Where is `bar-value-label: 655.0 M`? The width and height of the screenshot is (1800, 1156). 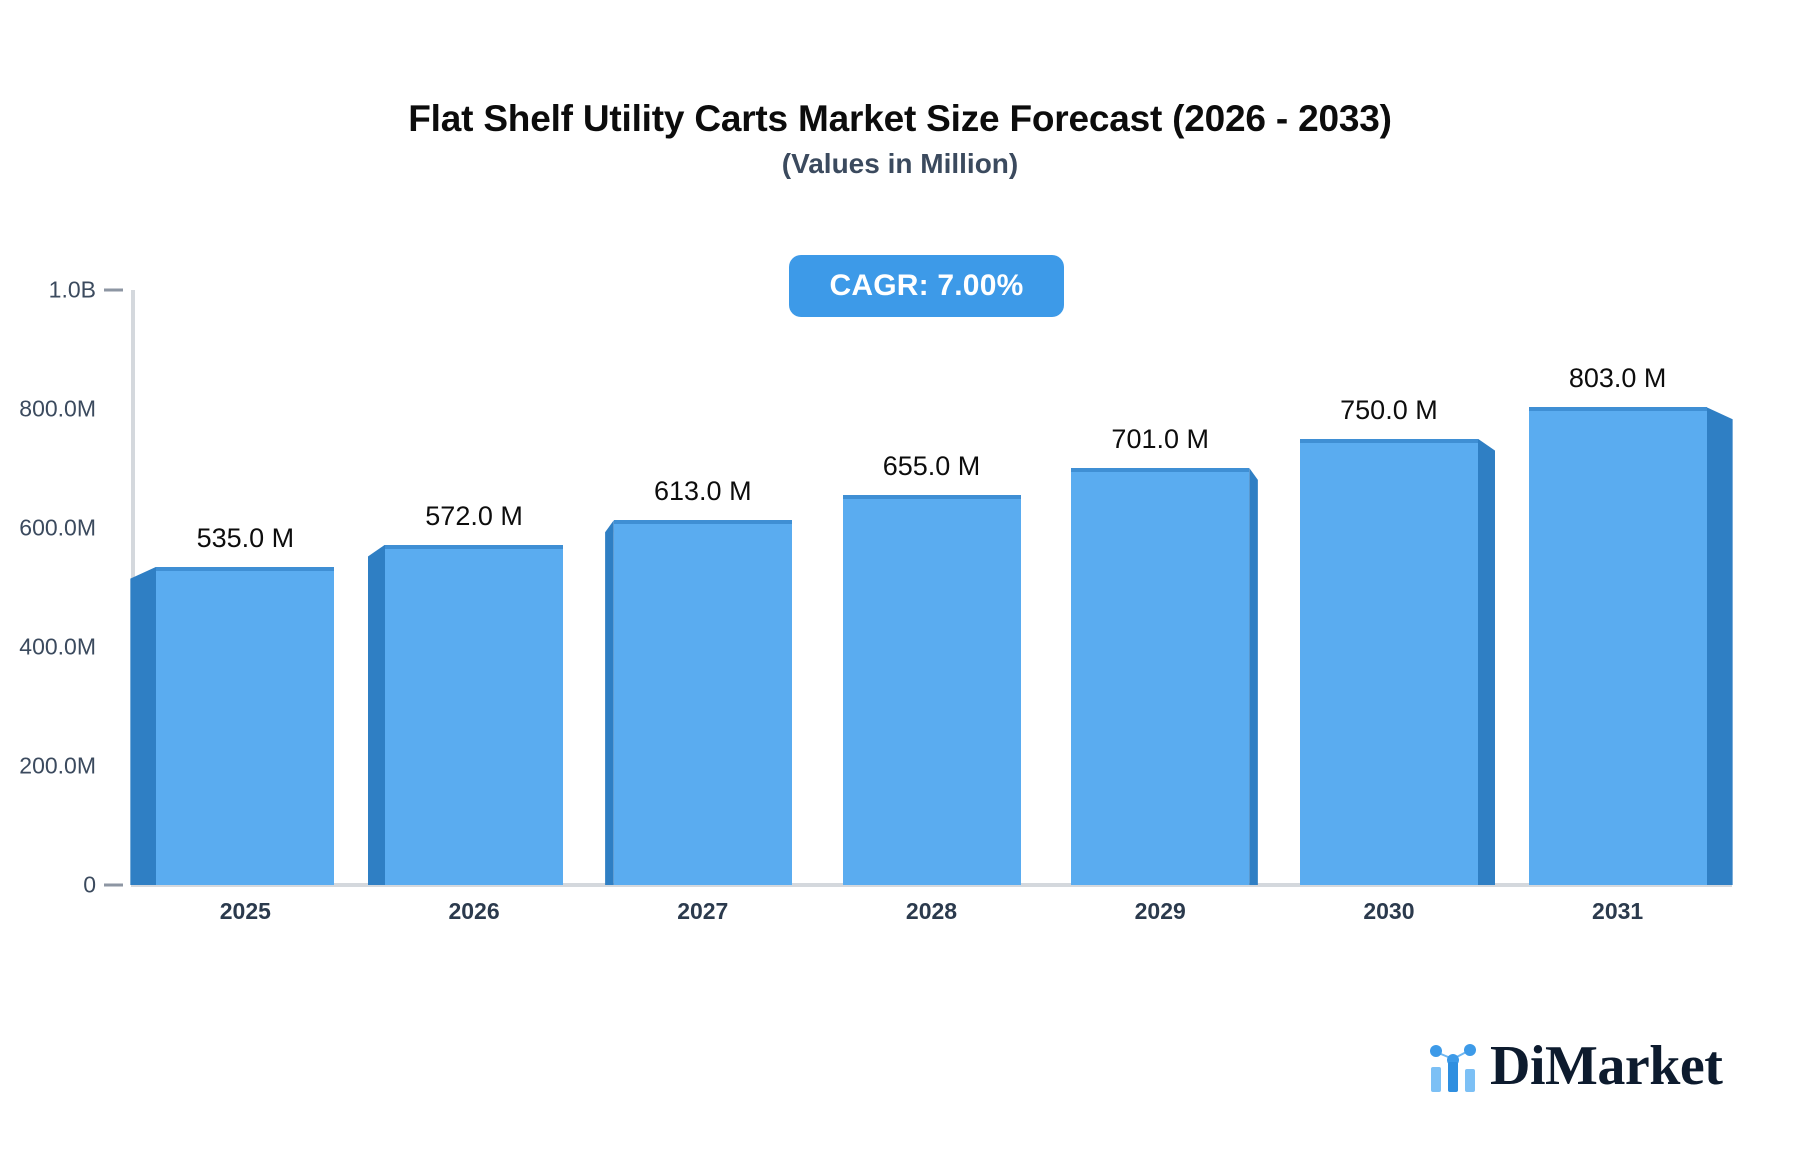
bar-value-label: 655.0 M is located at coordinates (931, 466).